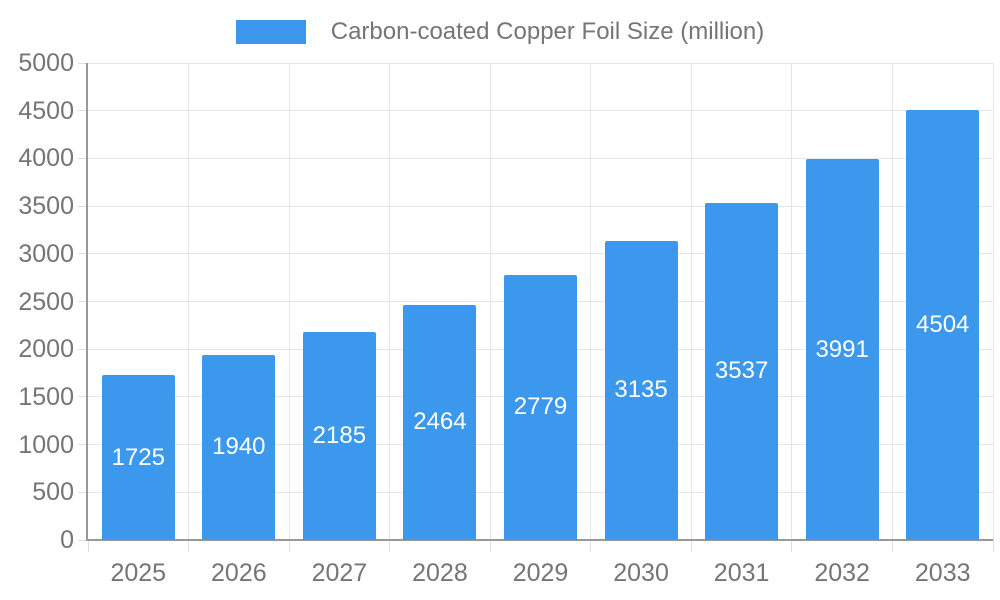 This screenshot has height=600, width=1000. I want to click on x-axis-label: 2025, so click(138, 573).